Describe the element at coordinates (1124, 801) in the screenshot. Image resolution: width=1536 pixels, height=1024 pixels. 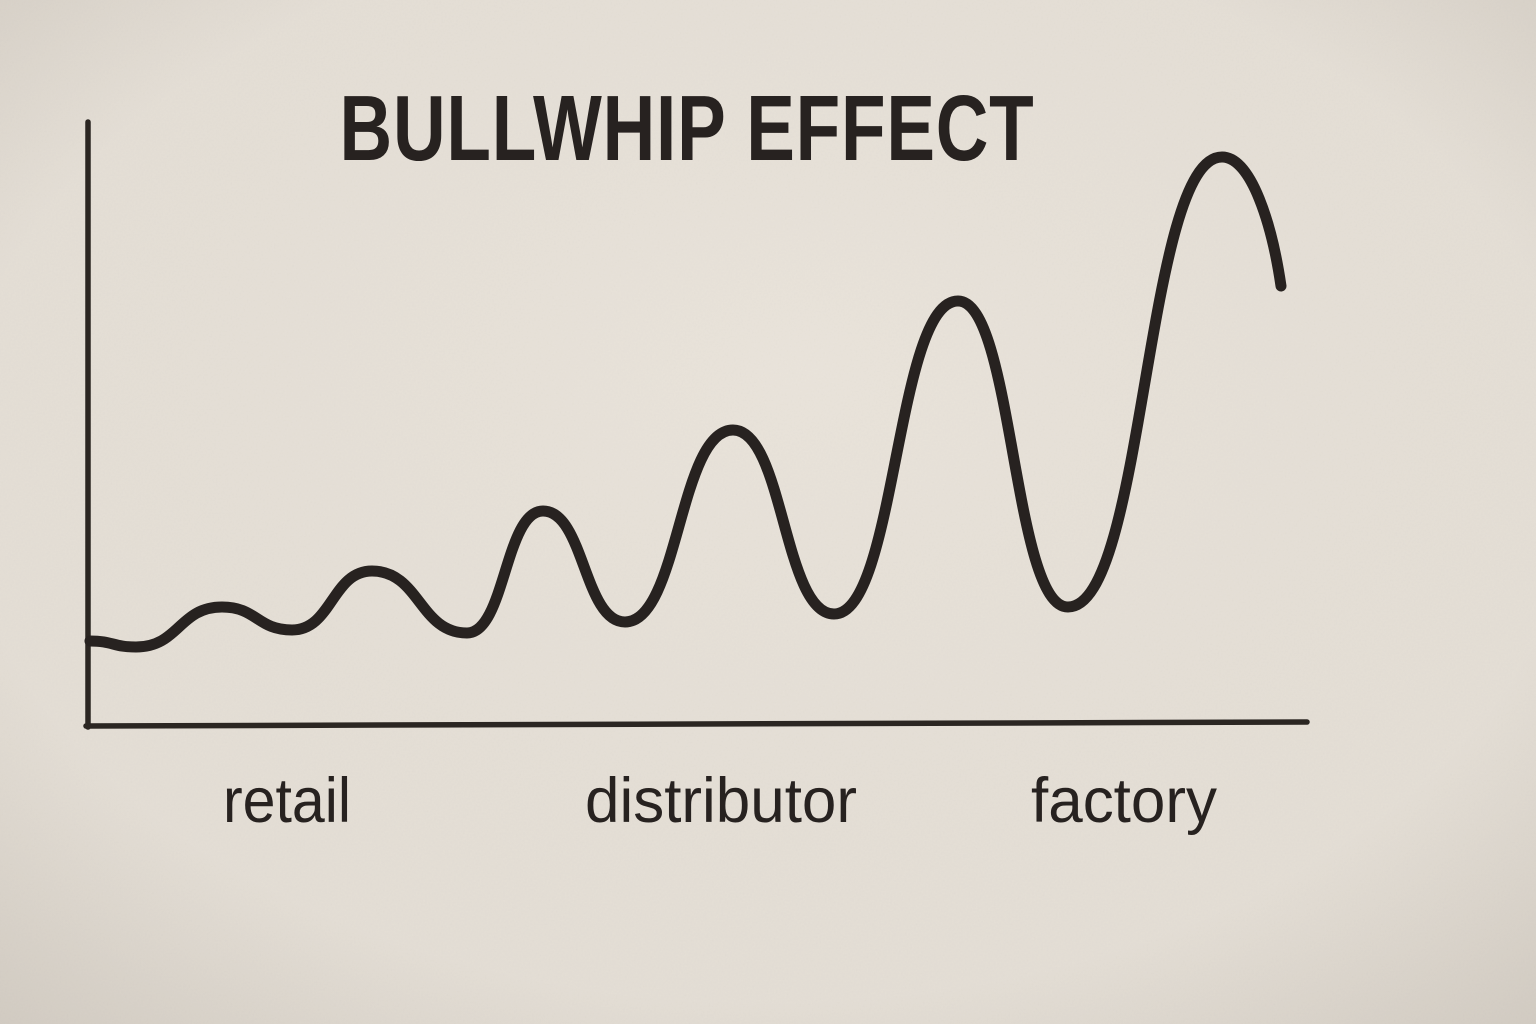
I see `x-axis-label-factory: factory` at that location.